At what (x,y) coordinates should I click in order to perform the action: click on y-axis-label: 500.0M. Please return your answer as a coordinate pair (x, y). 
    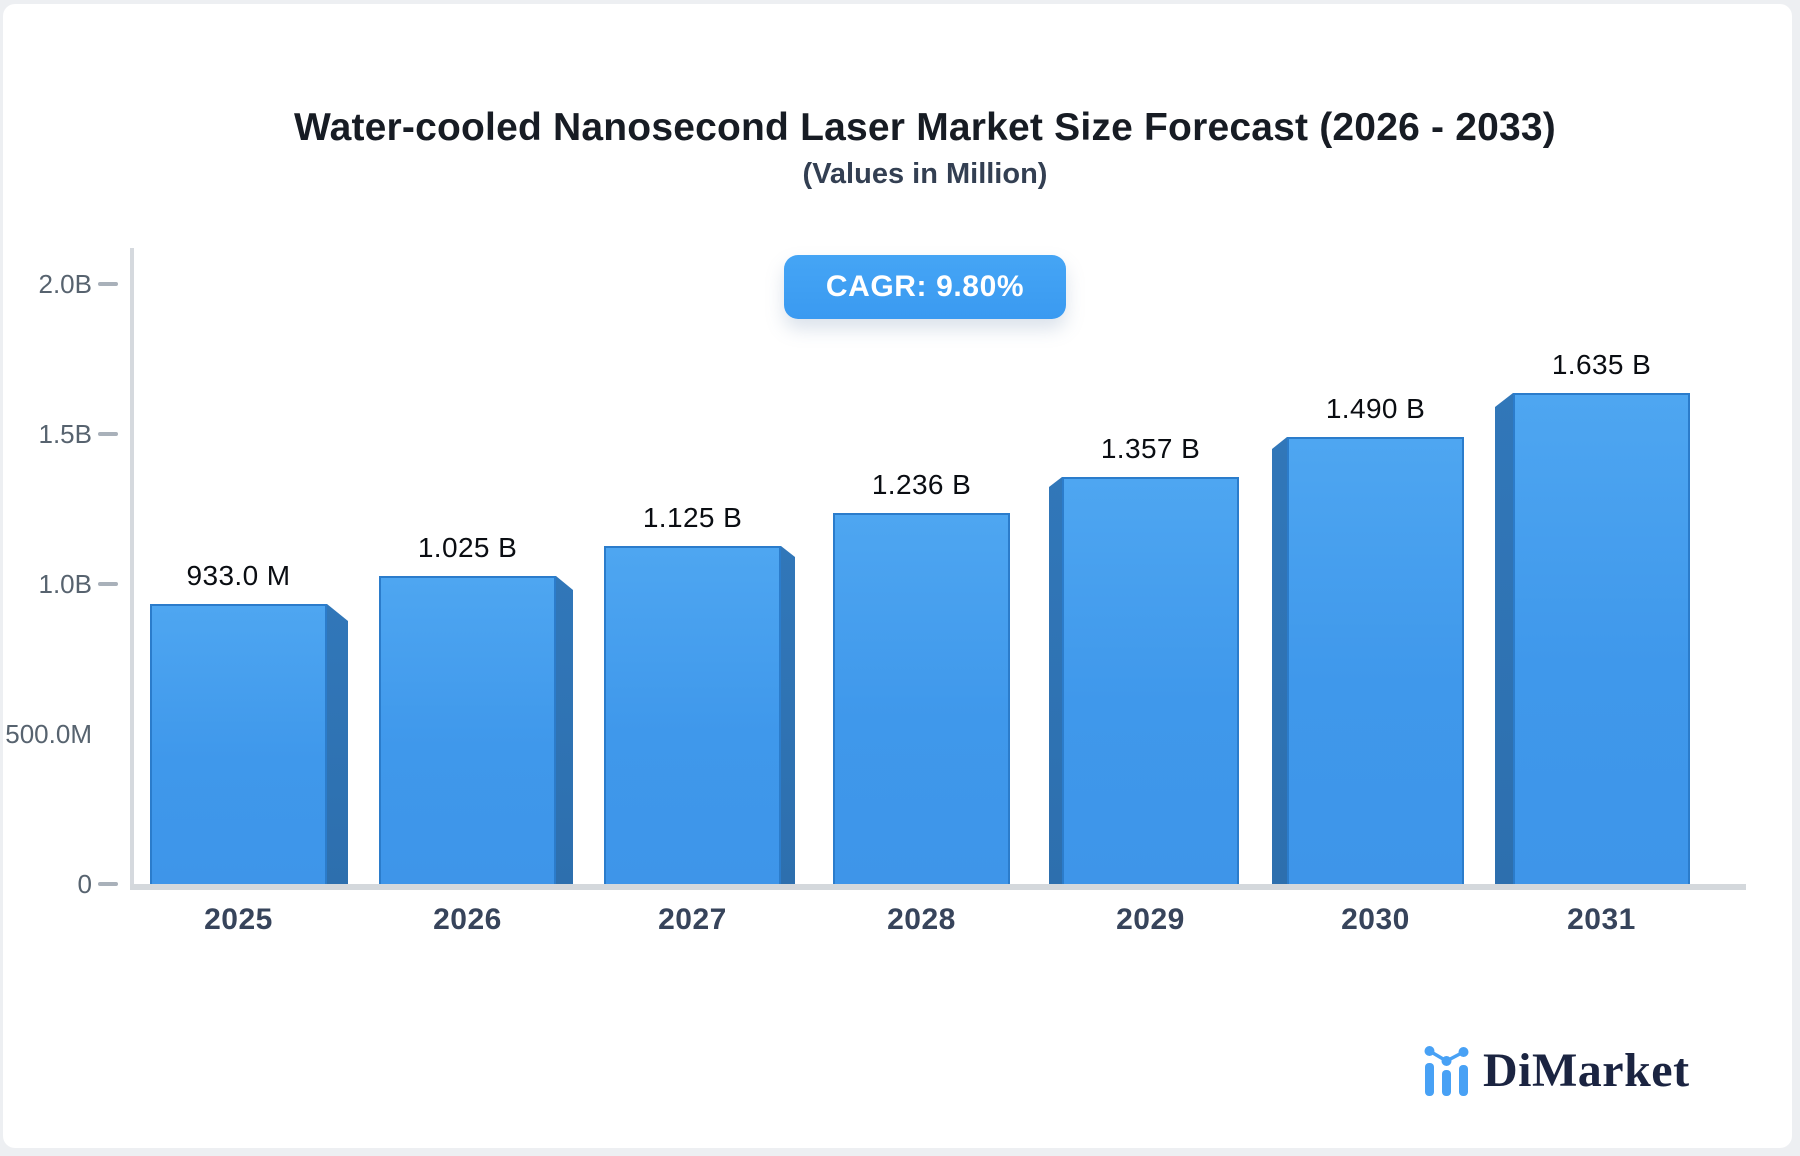
    Looking at the image, I should click on (48, 734).